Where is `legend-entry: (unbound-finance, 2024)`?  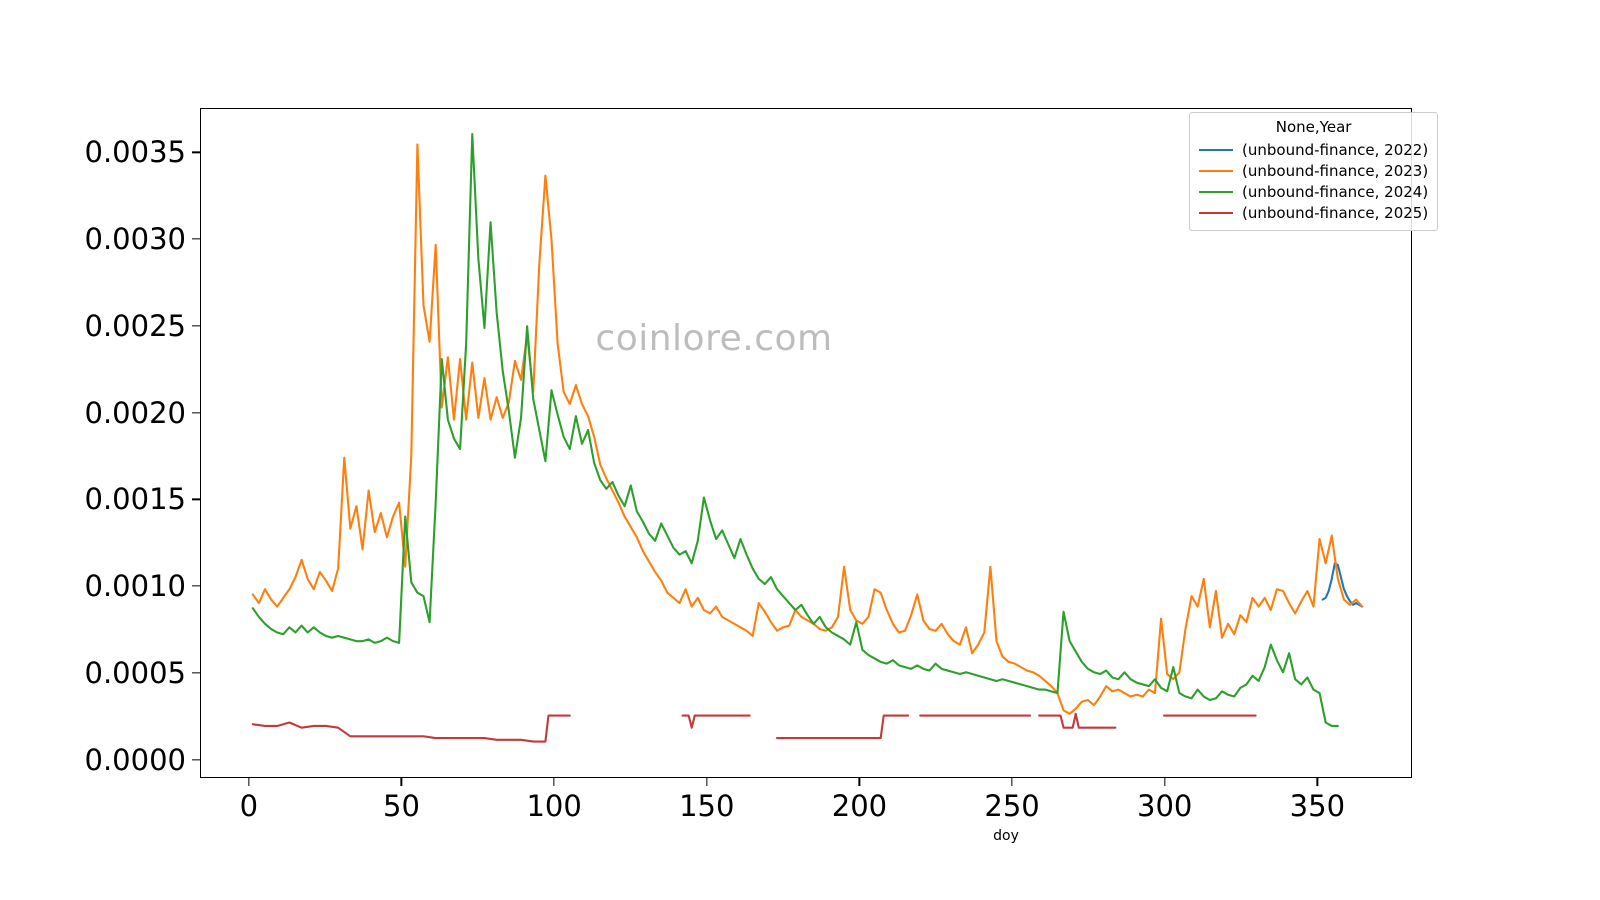
legend-entry: (unbound-finance, 2024) is located at coordinates (1313, 191).